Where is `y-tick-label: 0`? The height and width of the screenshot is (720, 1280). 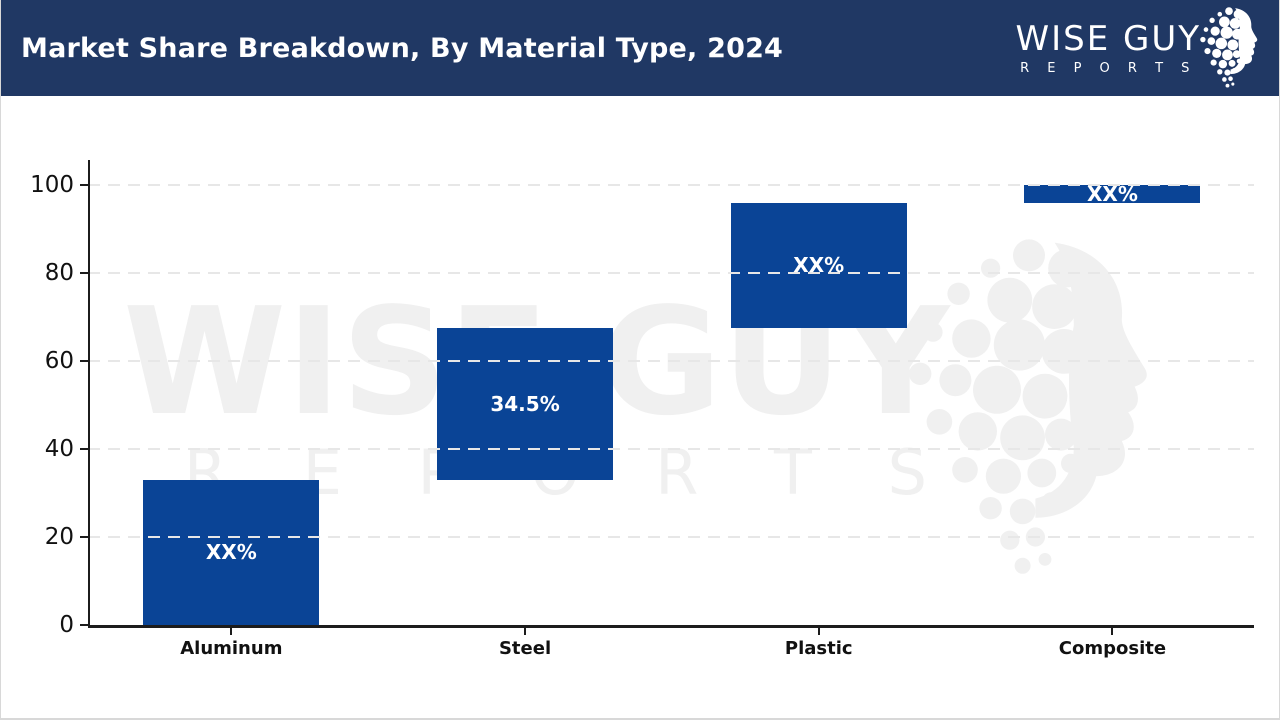 y-tick-label: 0 is located at coordinates (66, 625).